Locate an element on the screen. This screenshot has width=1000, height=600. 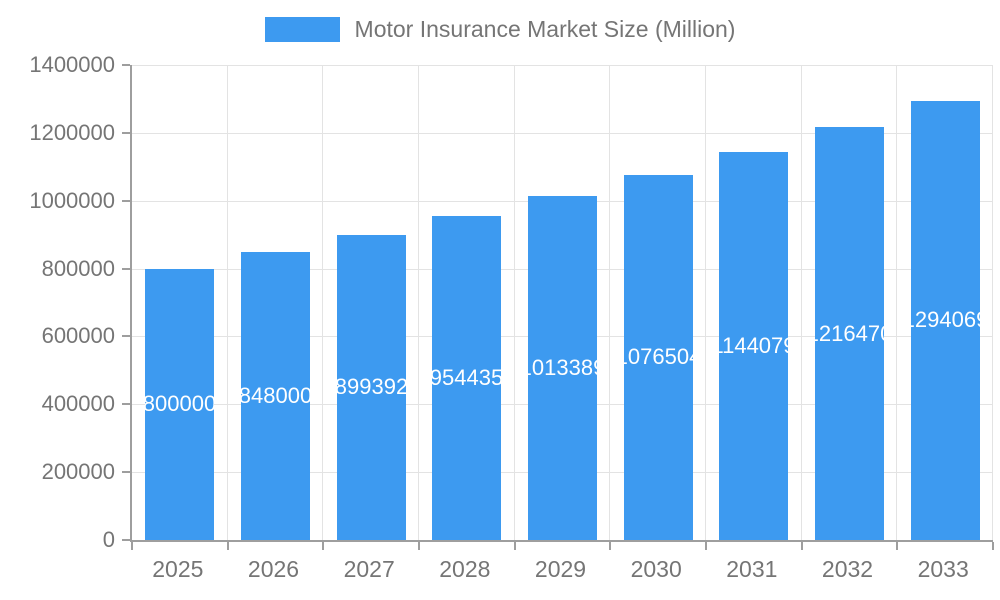
bar-2025: 800000 is located at coordinates (179, 404).